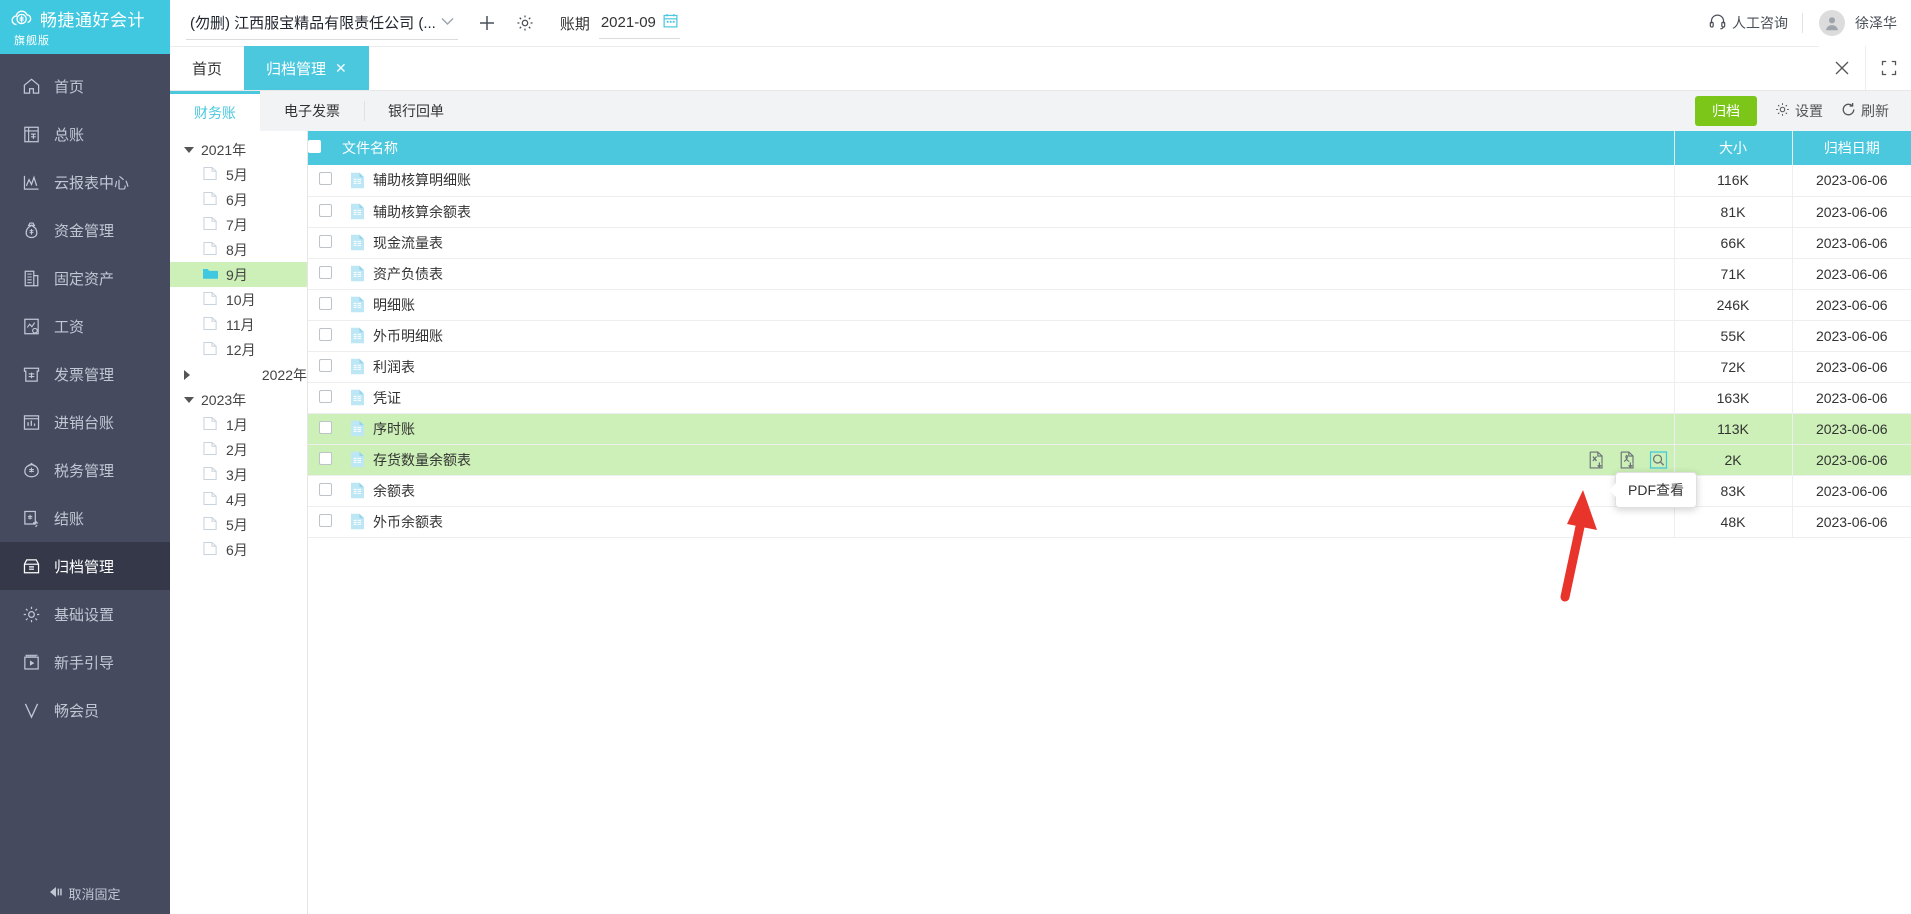 This screenshot has height=914, width=1911. What do you see at coordinates (1109, 522) in the screenshot?
I see `table-row: 外币余额表 48K 2023-06-06` at bounding box center [1109, 522].